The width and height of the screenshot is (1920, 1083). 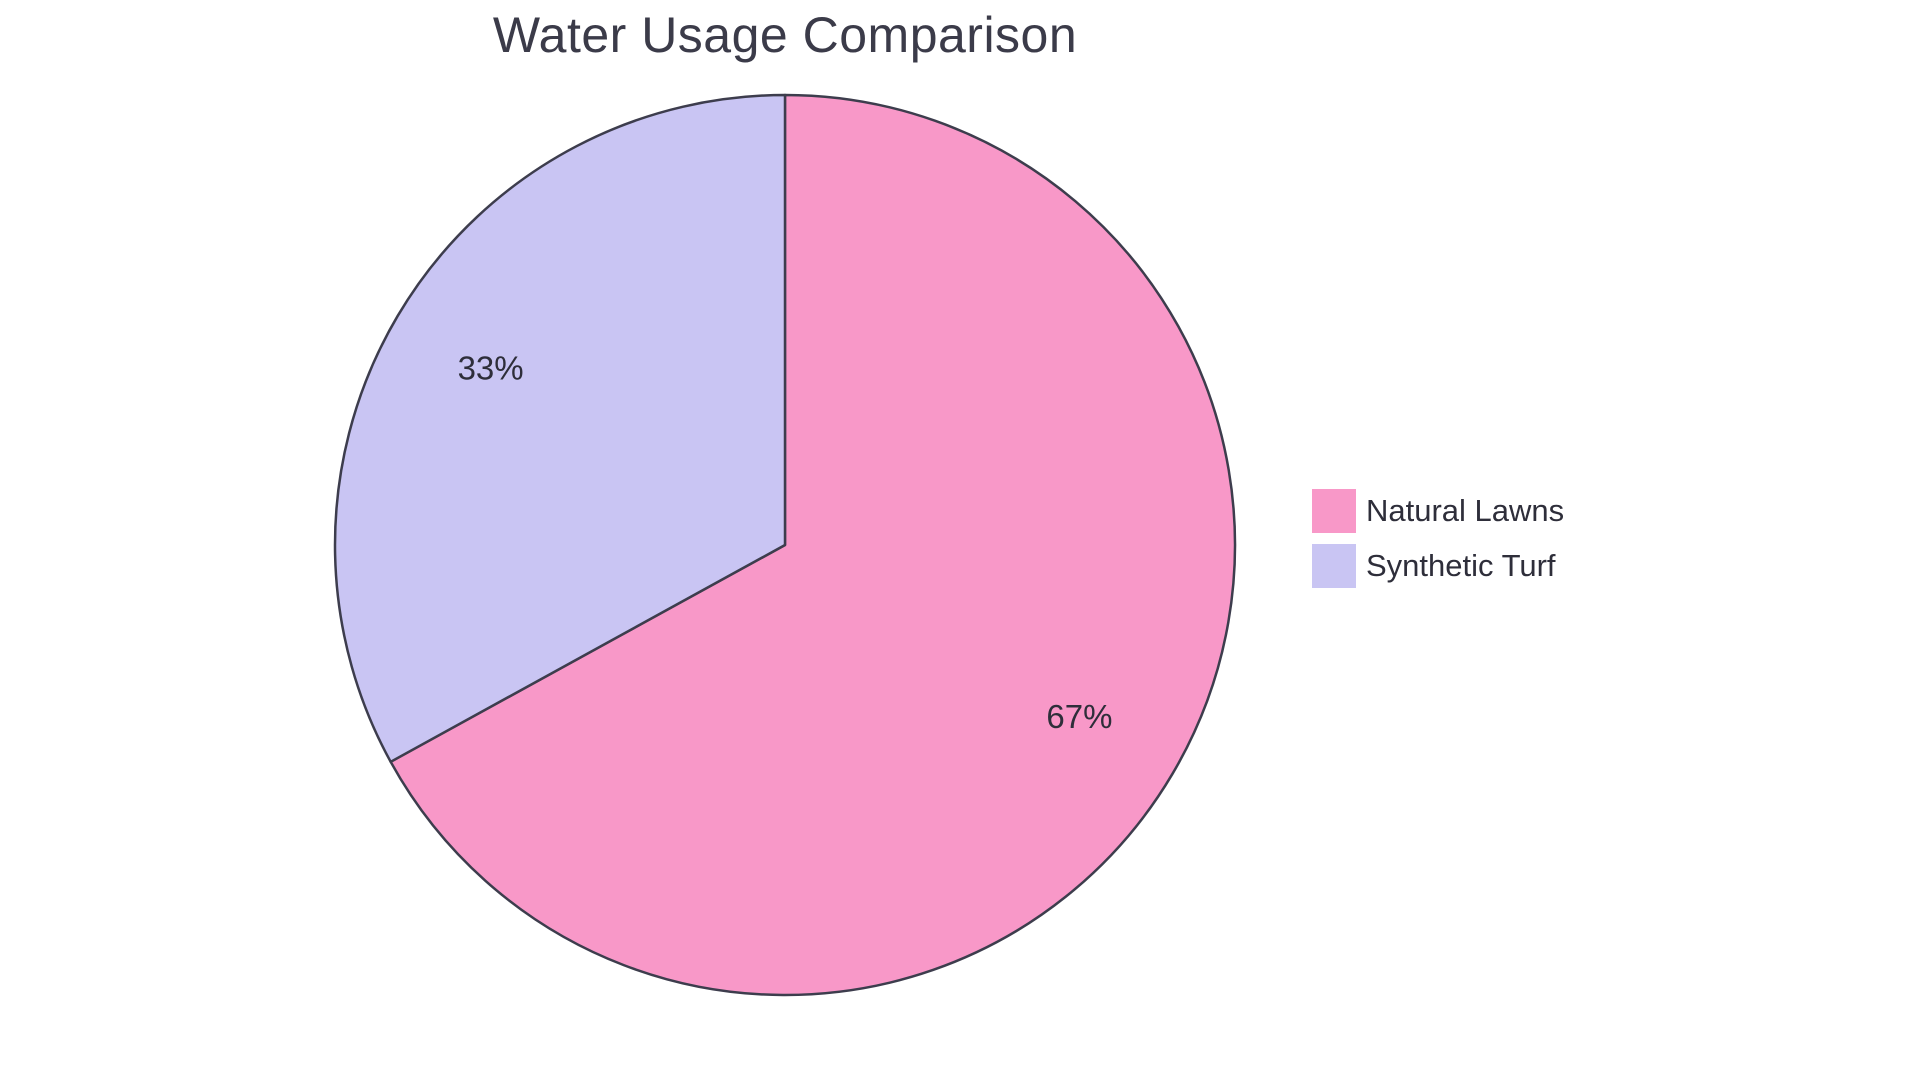 What do you see at coordinates (560, 428) in the screenshot?
I see `pie-slice-synthetic-turf` at bounding box center [560, 428].